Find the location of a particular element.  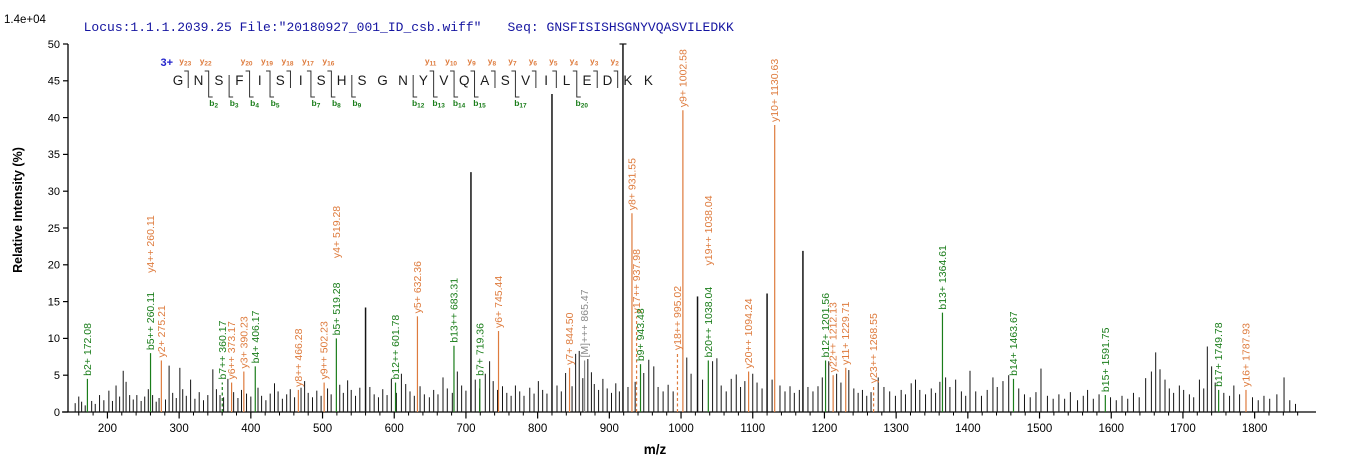

y-ion-marker: y8 is located at coordinates (492, 62).